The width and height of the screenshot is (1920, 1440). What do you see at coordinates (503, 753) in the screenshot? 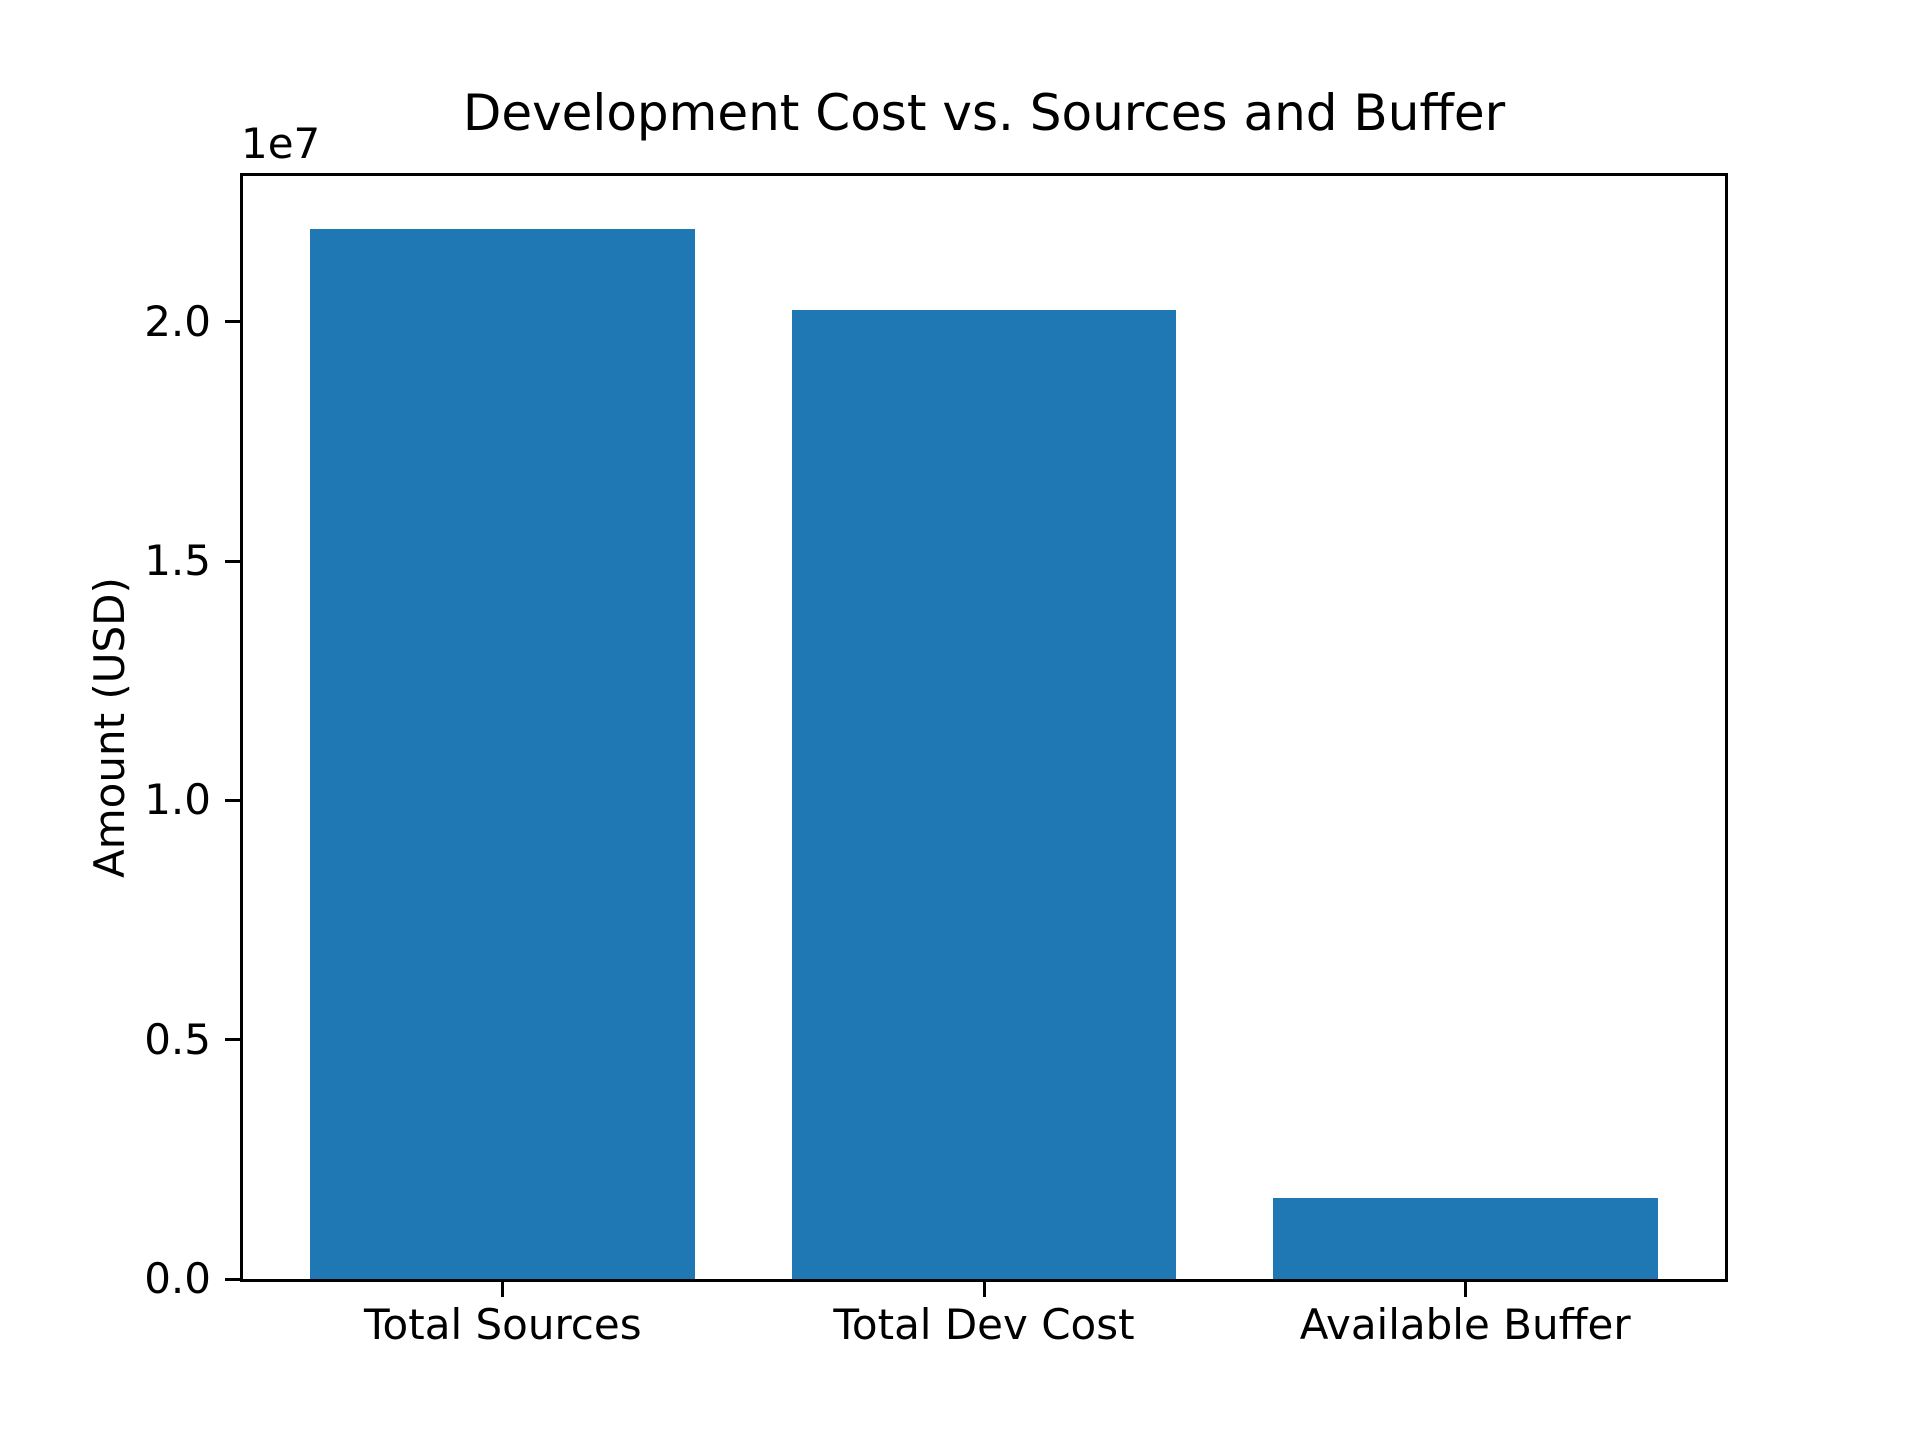
I see `bar-total-sources` at bounding box center [503, 753].